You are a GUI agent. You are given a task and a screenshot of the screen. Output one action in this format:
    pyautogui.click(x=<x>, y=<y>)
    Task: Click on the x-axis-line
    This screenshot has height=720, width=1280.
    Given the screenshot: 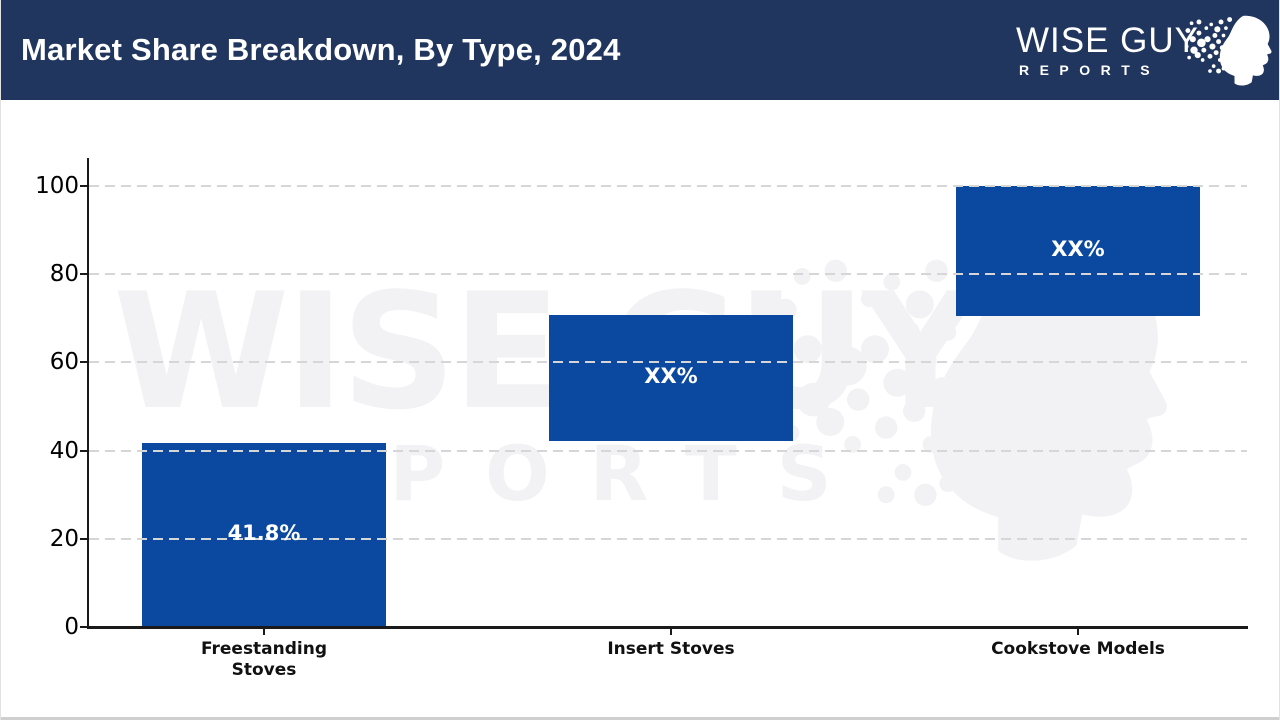 What is the action you would take?
    pyautogui.click(x=667, y=627)
    